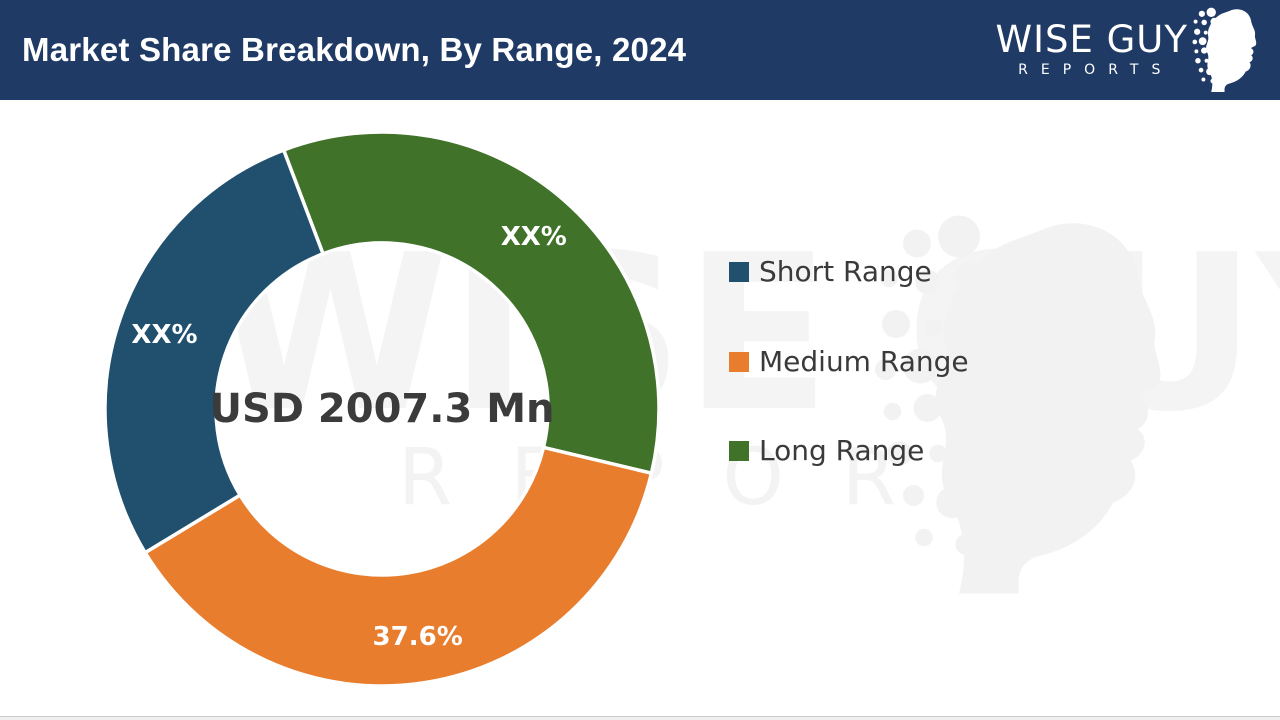 The image size is (1280, 720). Describe the element at coordinates (471, 302) in the screenshot. I see `donut-slice-long-range` at that location.